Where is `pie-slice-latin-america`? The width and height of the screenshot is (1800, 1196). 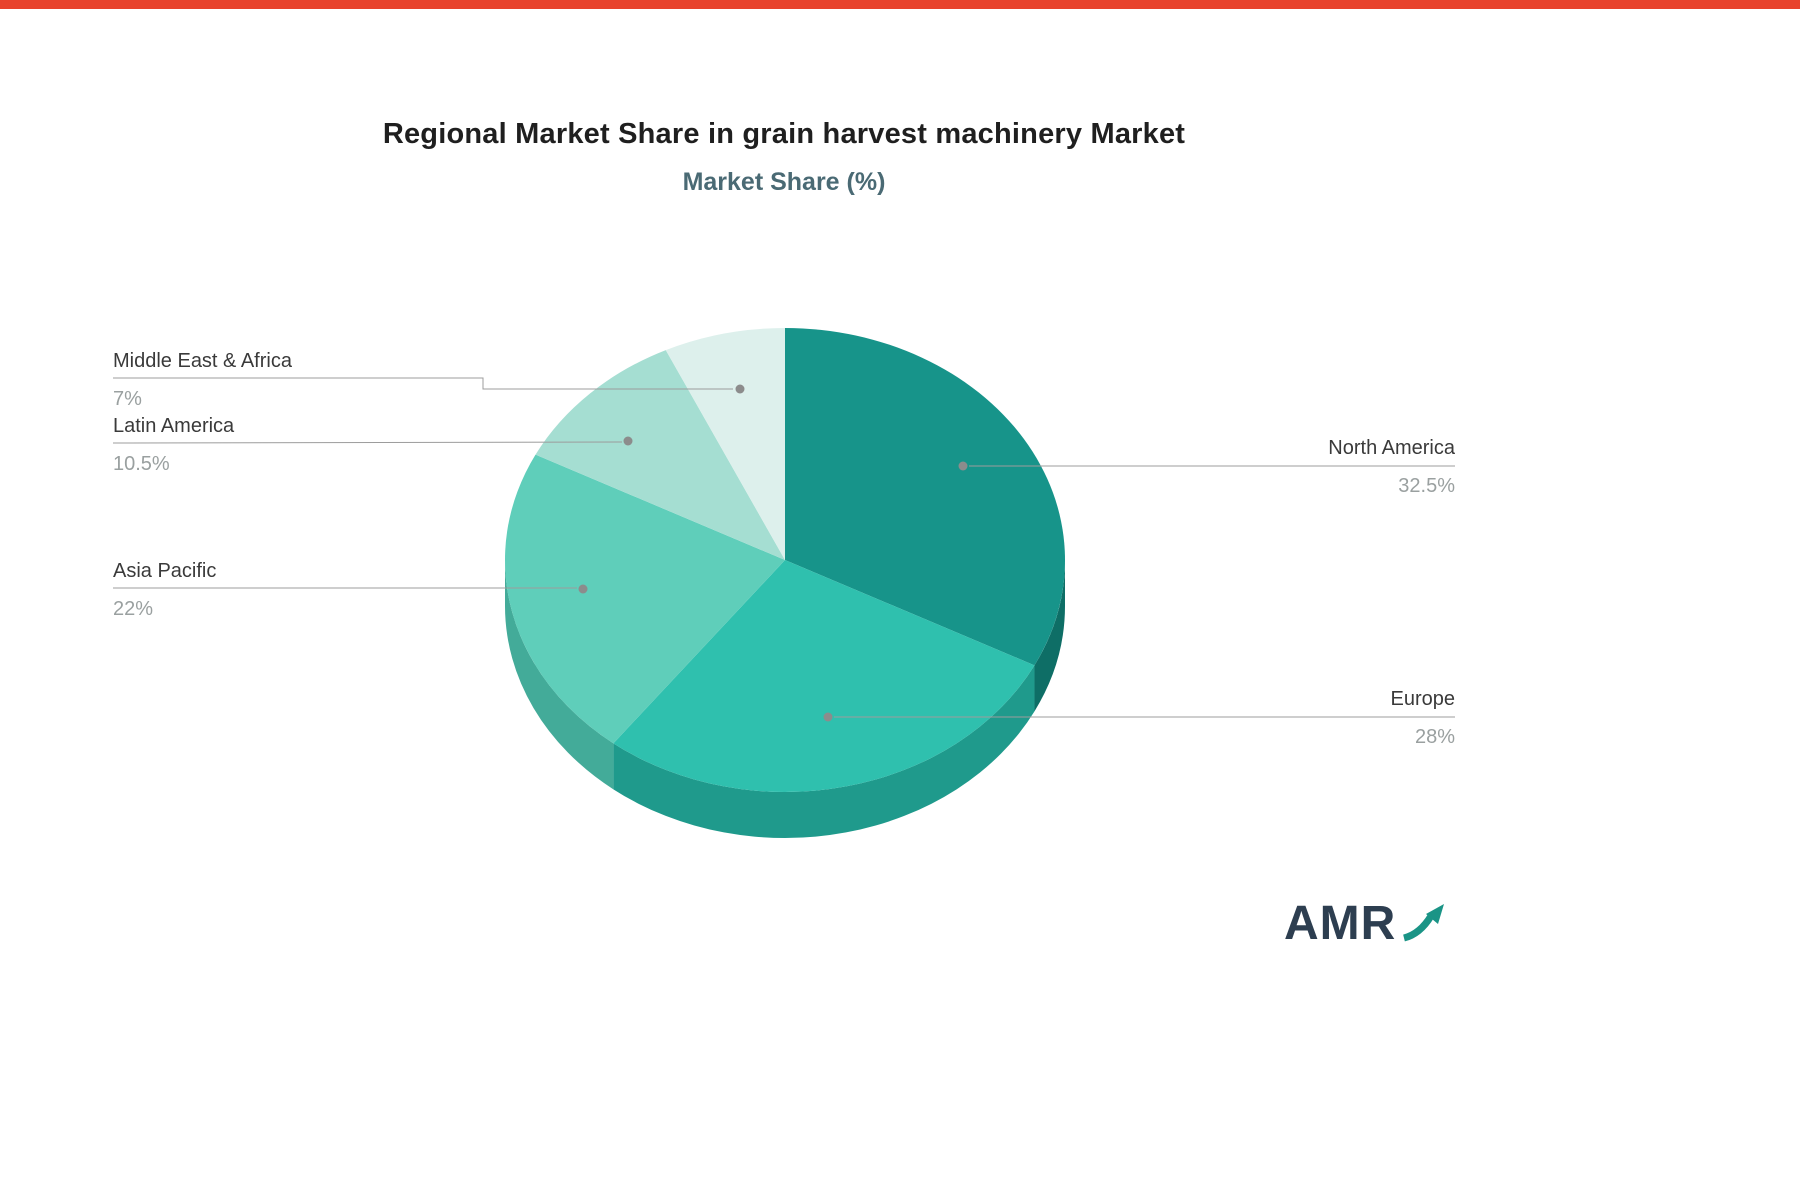 pie-slice-latin-america is located at coordinates (660, 455).